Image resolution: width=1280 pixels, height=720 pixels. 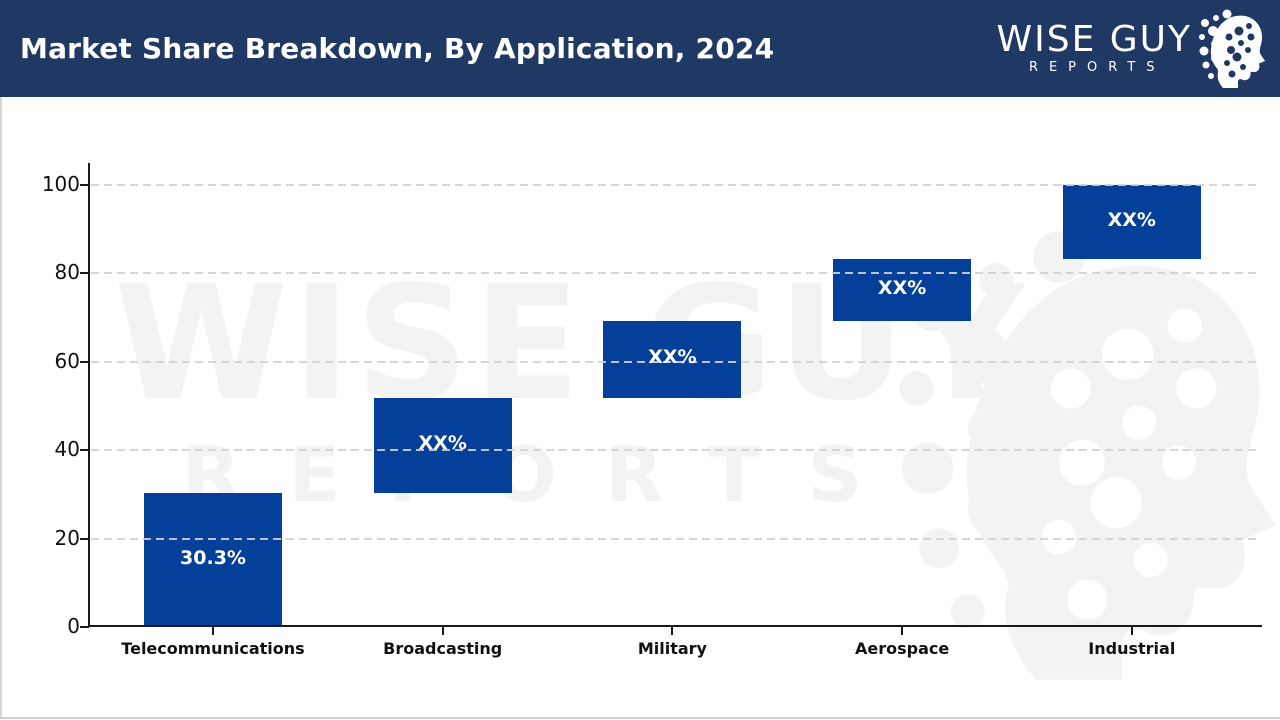 I want to click on y-tick-label: 60, so click(x=67, y=360).